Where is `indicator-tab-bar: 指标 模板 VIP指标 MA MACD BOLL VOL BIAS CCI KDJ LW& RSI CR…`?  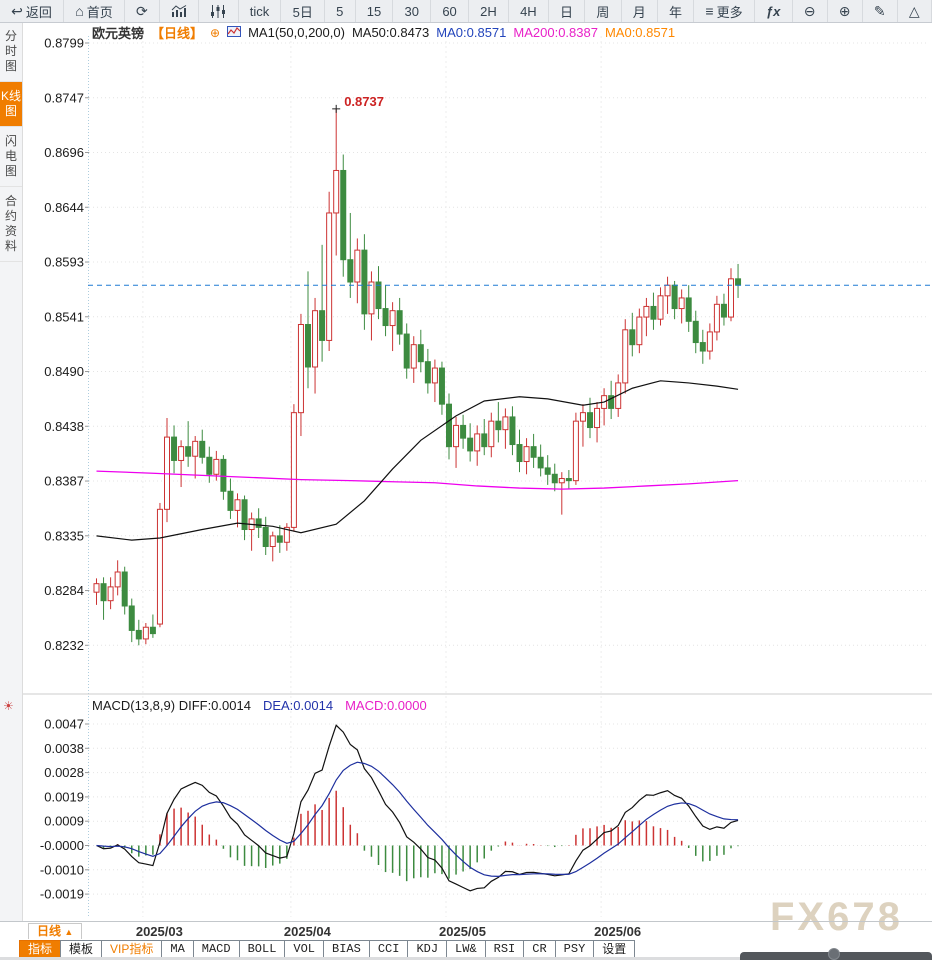 indicator-tab-bar: 指标 模板 VIP指标 MA MACD BOLL VOL BIAS CCI KDJ LW& RSI CR… is located at coordinates (466, 949).